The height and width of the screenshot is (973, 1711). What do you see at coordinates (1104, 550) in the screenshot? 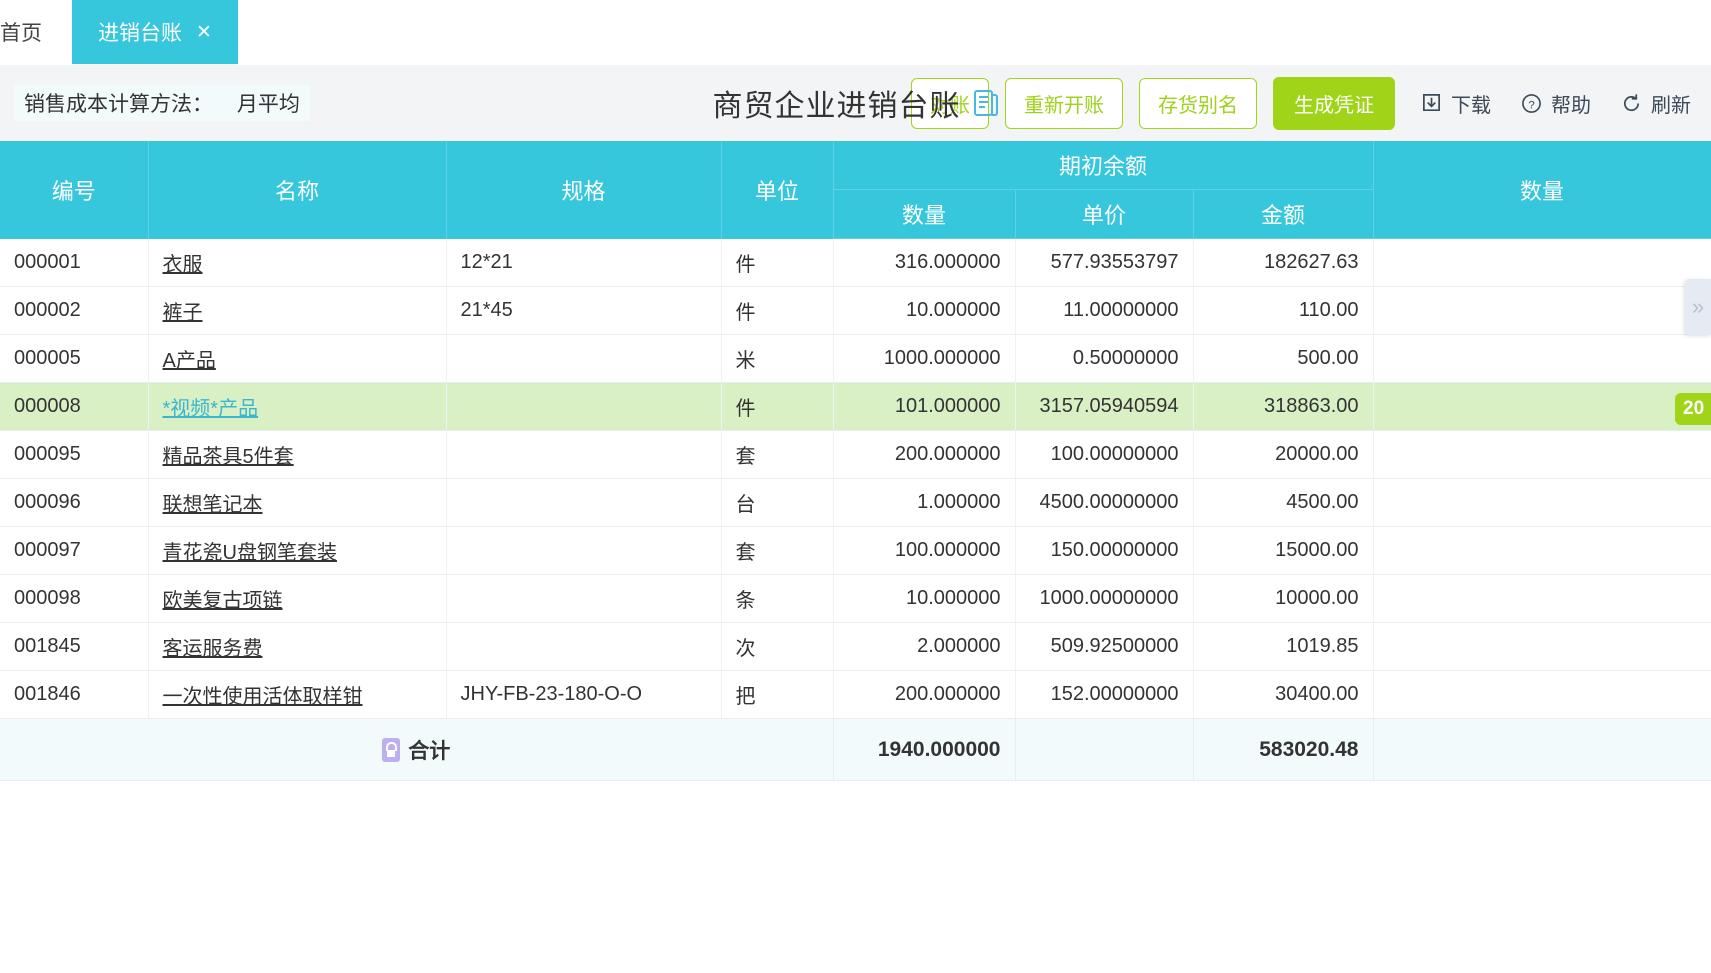
I see `cell-price: 150.00000000` at bounding box center [1104, 550].